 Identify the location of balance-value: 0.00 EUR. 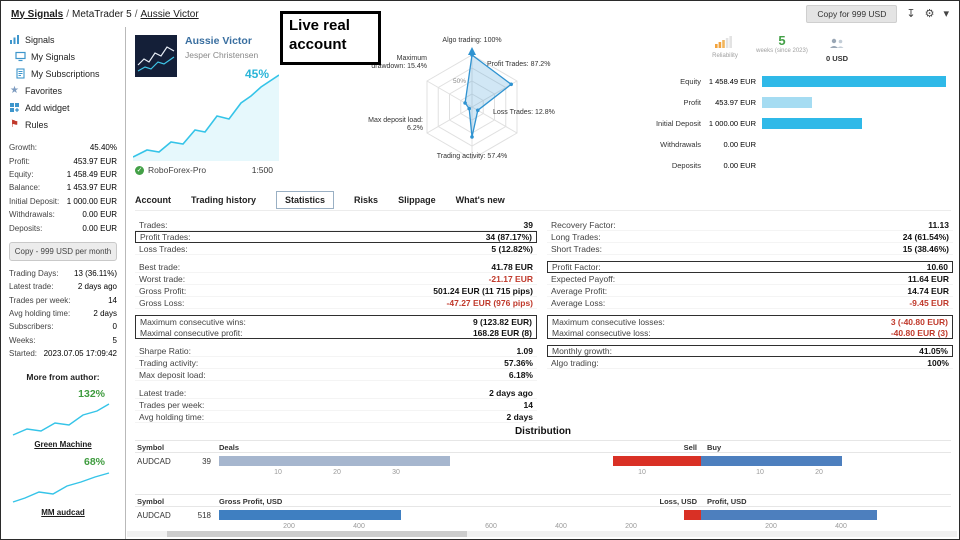
(739, 144).